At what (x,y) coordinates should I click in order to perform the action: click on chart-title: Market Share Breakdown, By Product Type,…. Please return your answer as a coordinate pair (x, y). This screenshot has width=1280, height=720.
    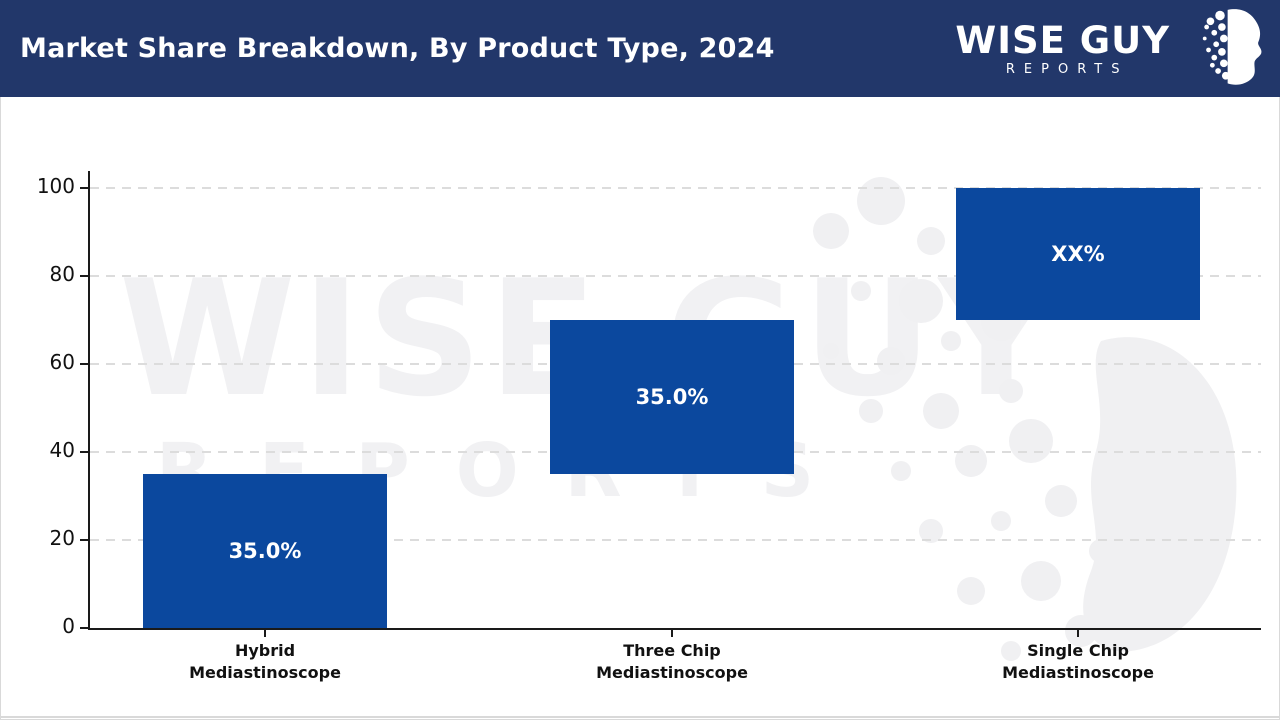
    Looking at the image, I should click on (397, 48).